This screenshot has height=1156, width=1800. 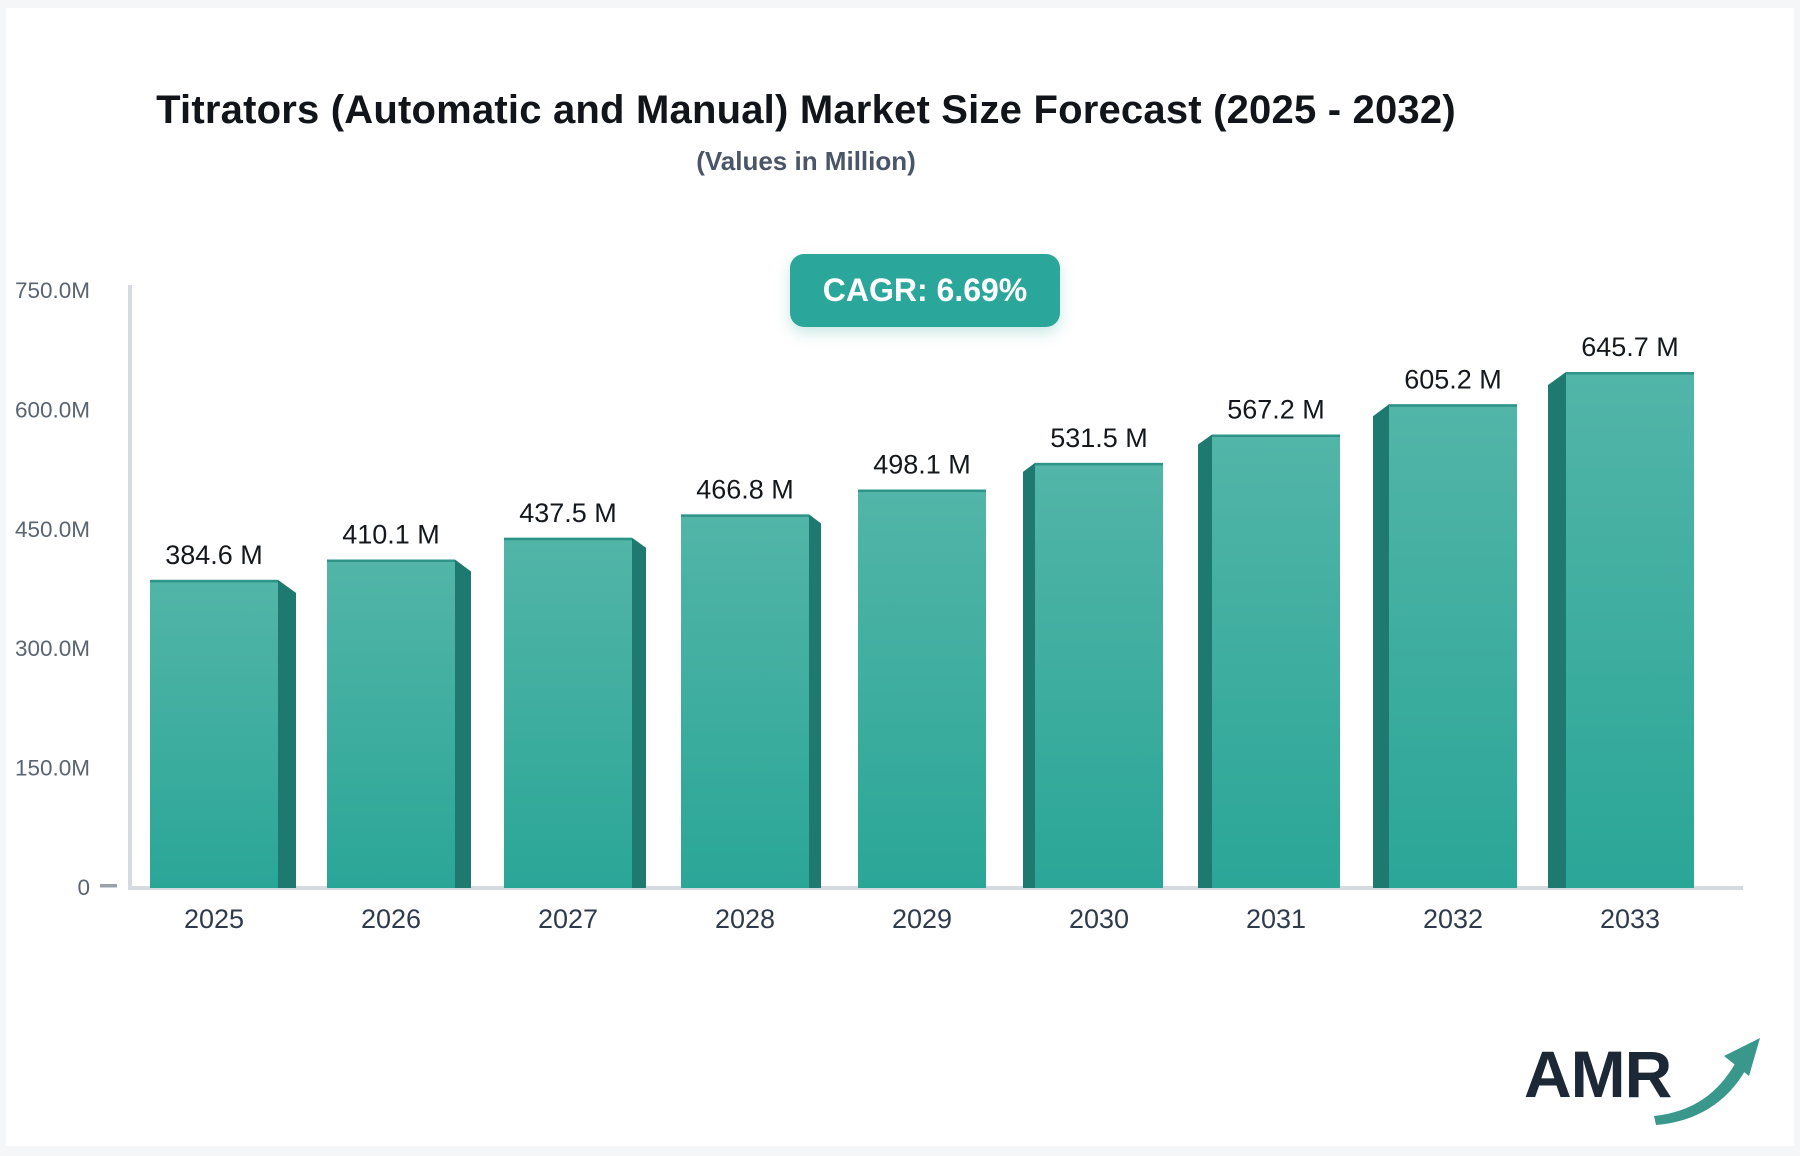 What do you see at coordinates (391, 535) in the screenshot?
I see `bar-value-label: 410.1 M` at bounding box center [391, 535].